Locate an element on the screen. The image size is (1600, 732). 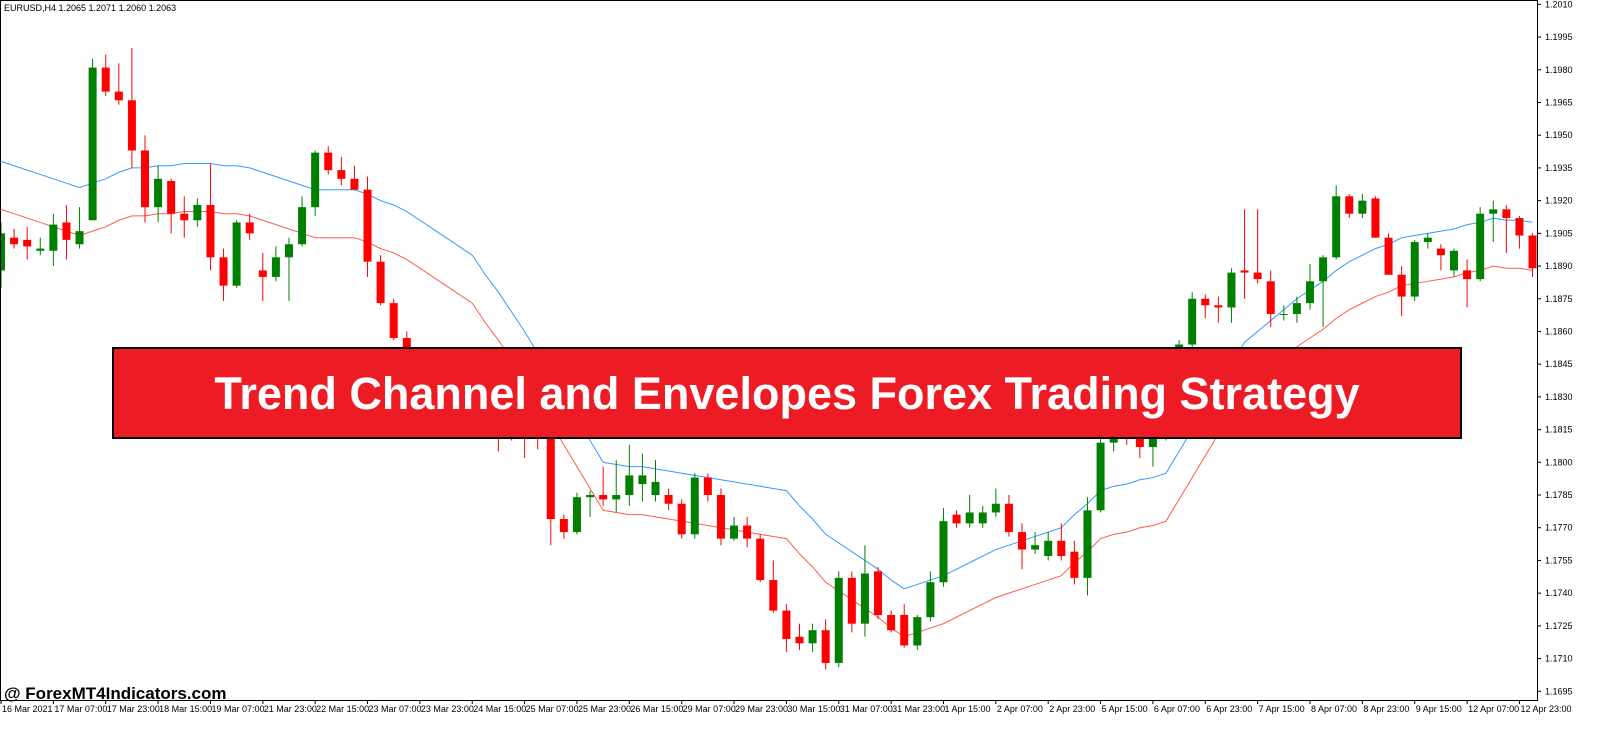
watermark: @ ForexMT4Indicators.com is located at coordinates (115, 693).